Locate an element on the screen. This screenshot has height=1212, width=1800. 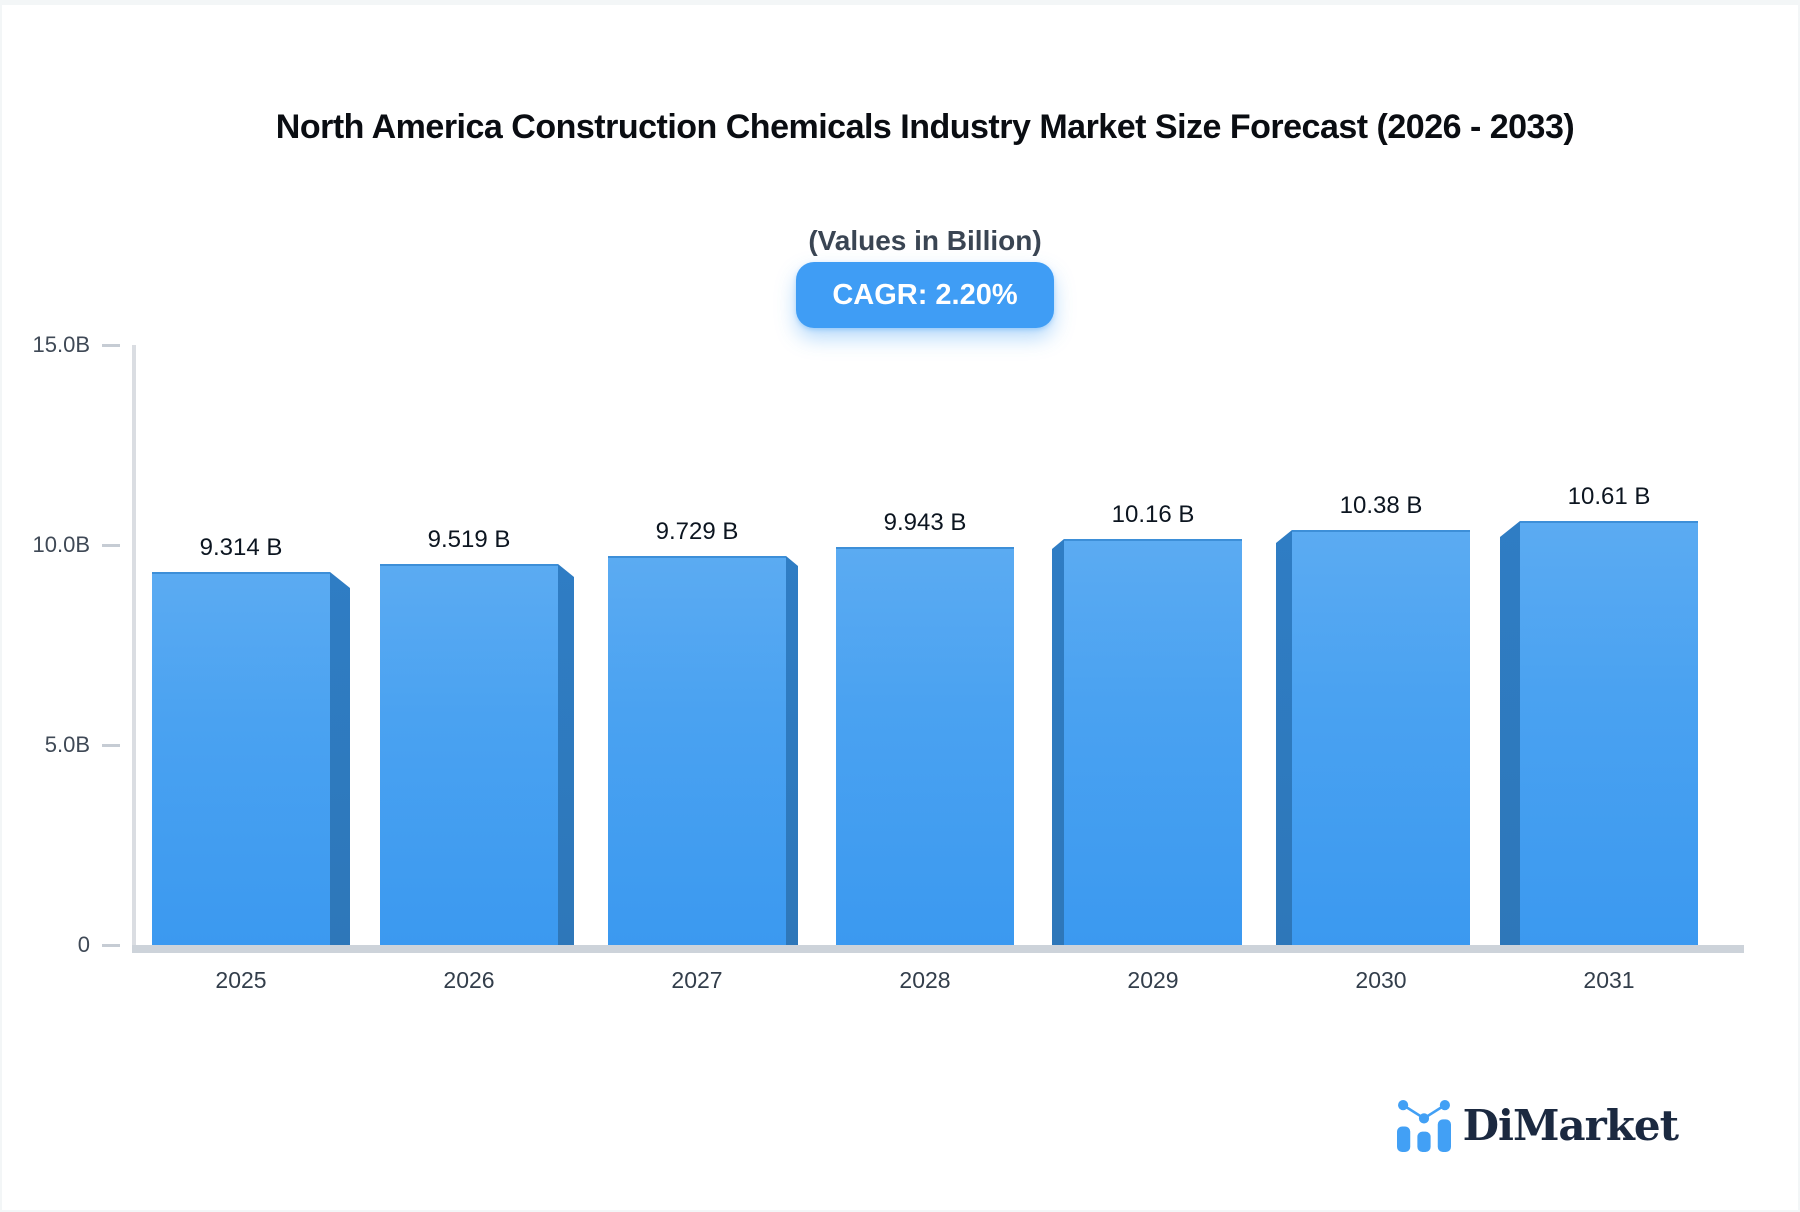
bar-2028 is located at coordinates (925, 746).